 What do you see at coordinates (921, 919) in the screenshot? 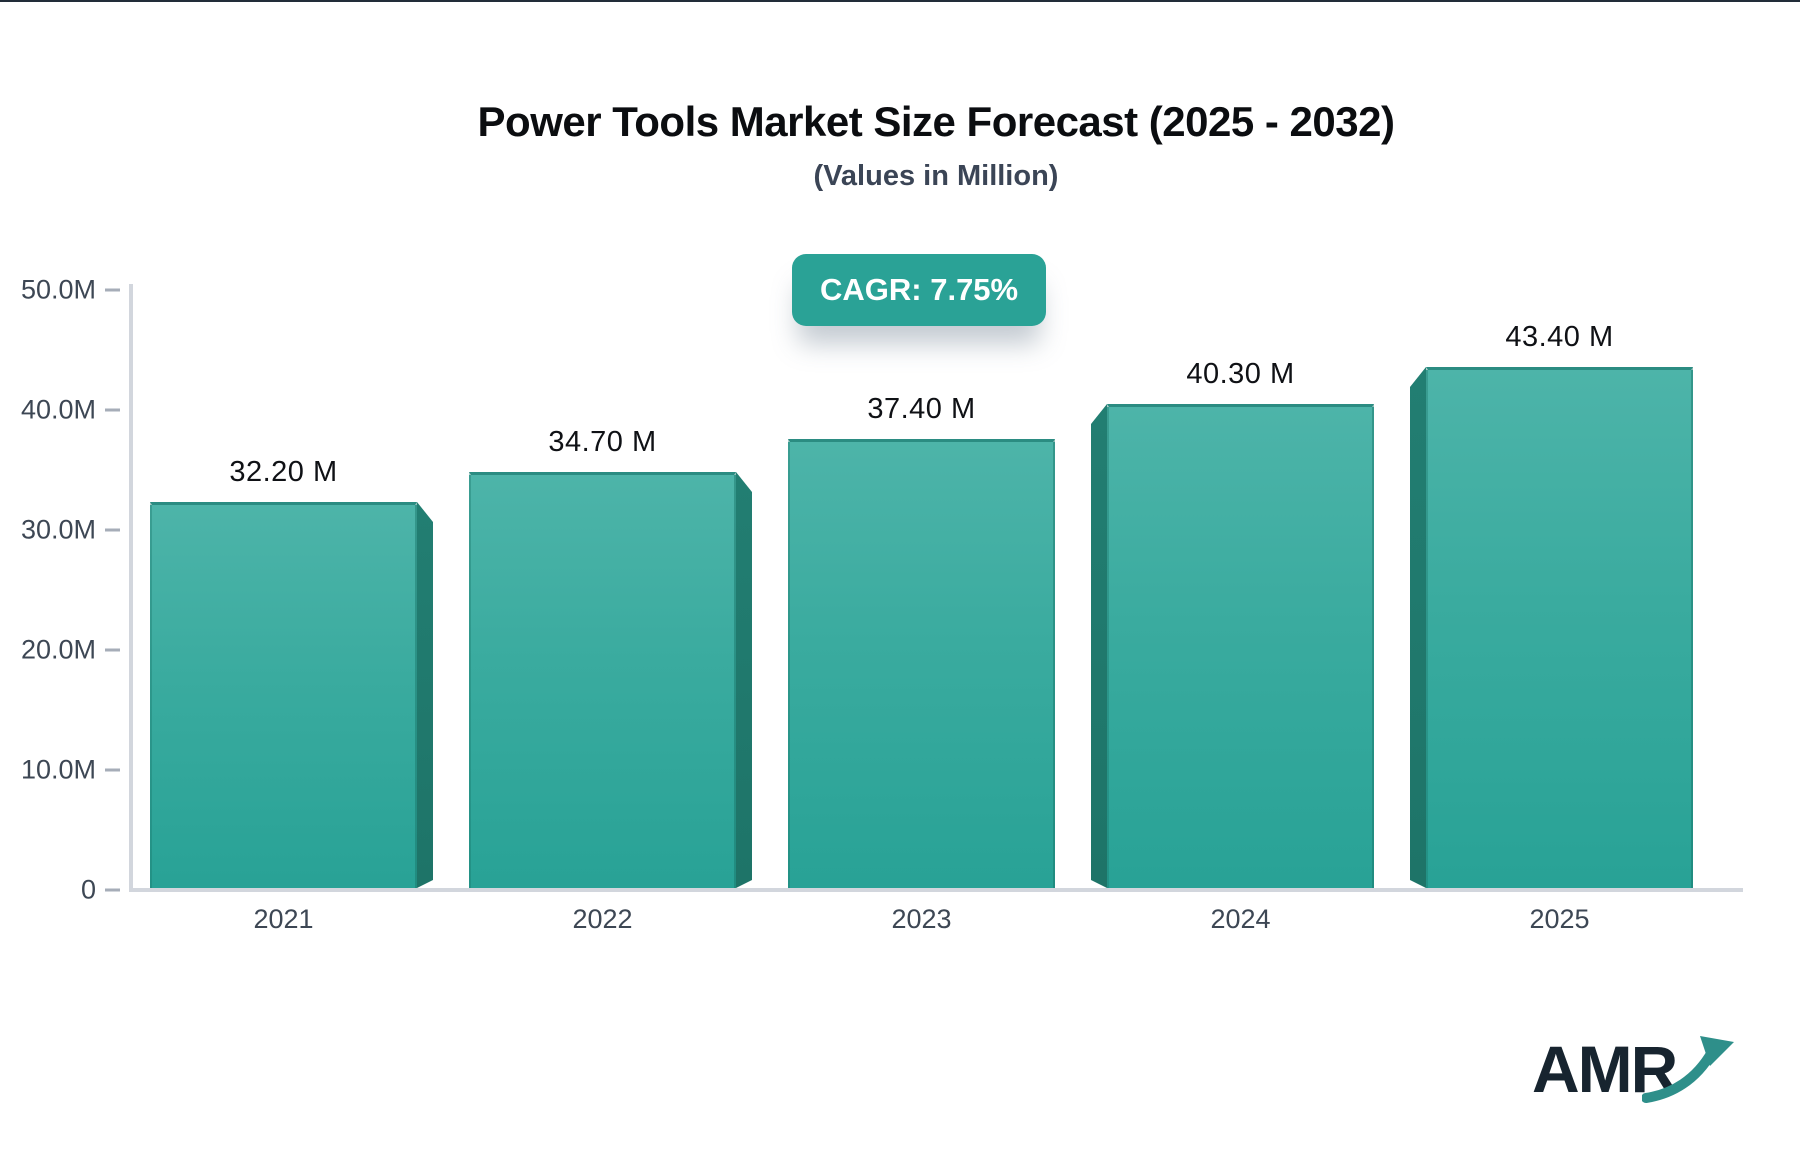
I see `x-tick-label-2023: 2023` at bounding box center [921, 919].